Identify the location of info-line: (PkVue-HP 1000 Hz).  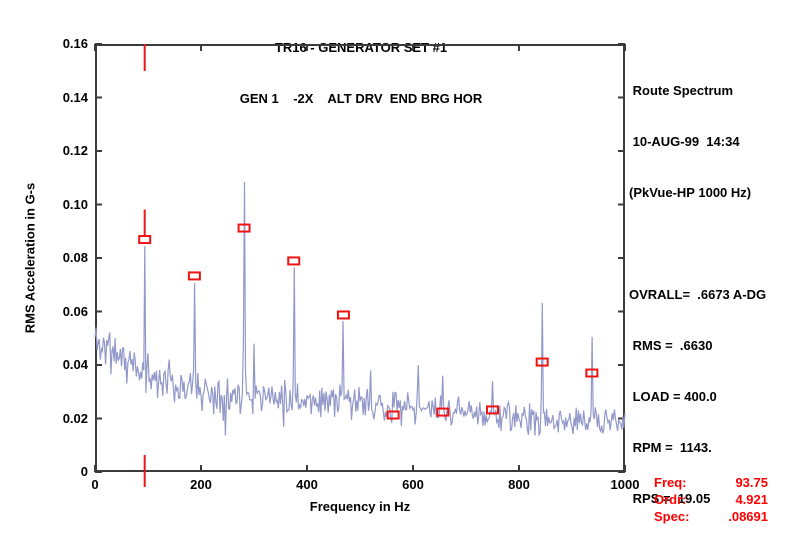
(690, 192).